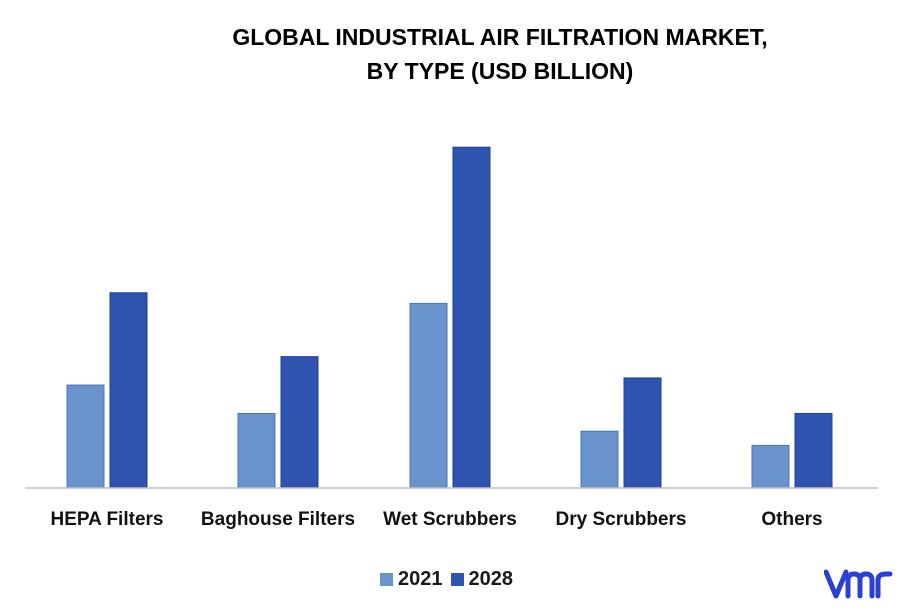 The height and width of the screenshot is (613, 901). What do you see at coordinates (491, 579) in the screenshot?
I see `legend-label-2028: 2028` at bounding box center [491, 579].